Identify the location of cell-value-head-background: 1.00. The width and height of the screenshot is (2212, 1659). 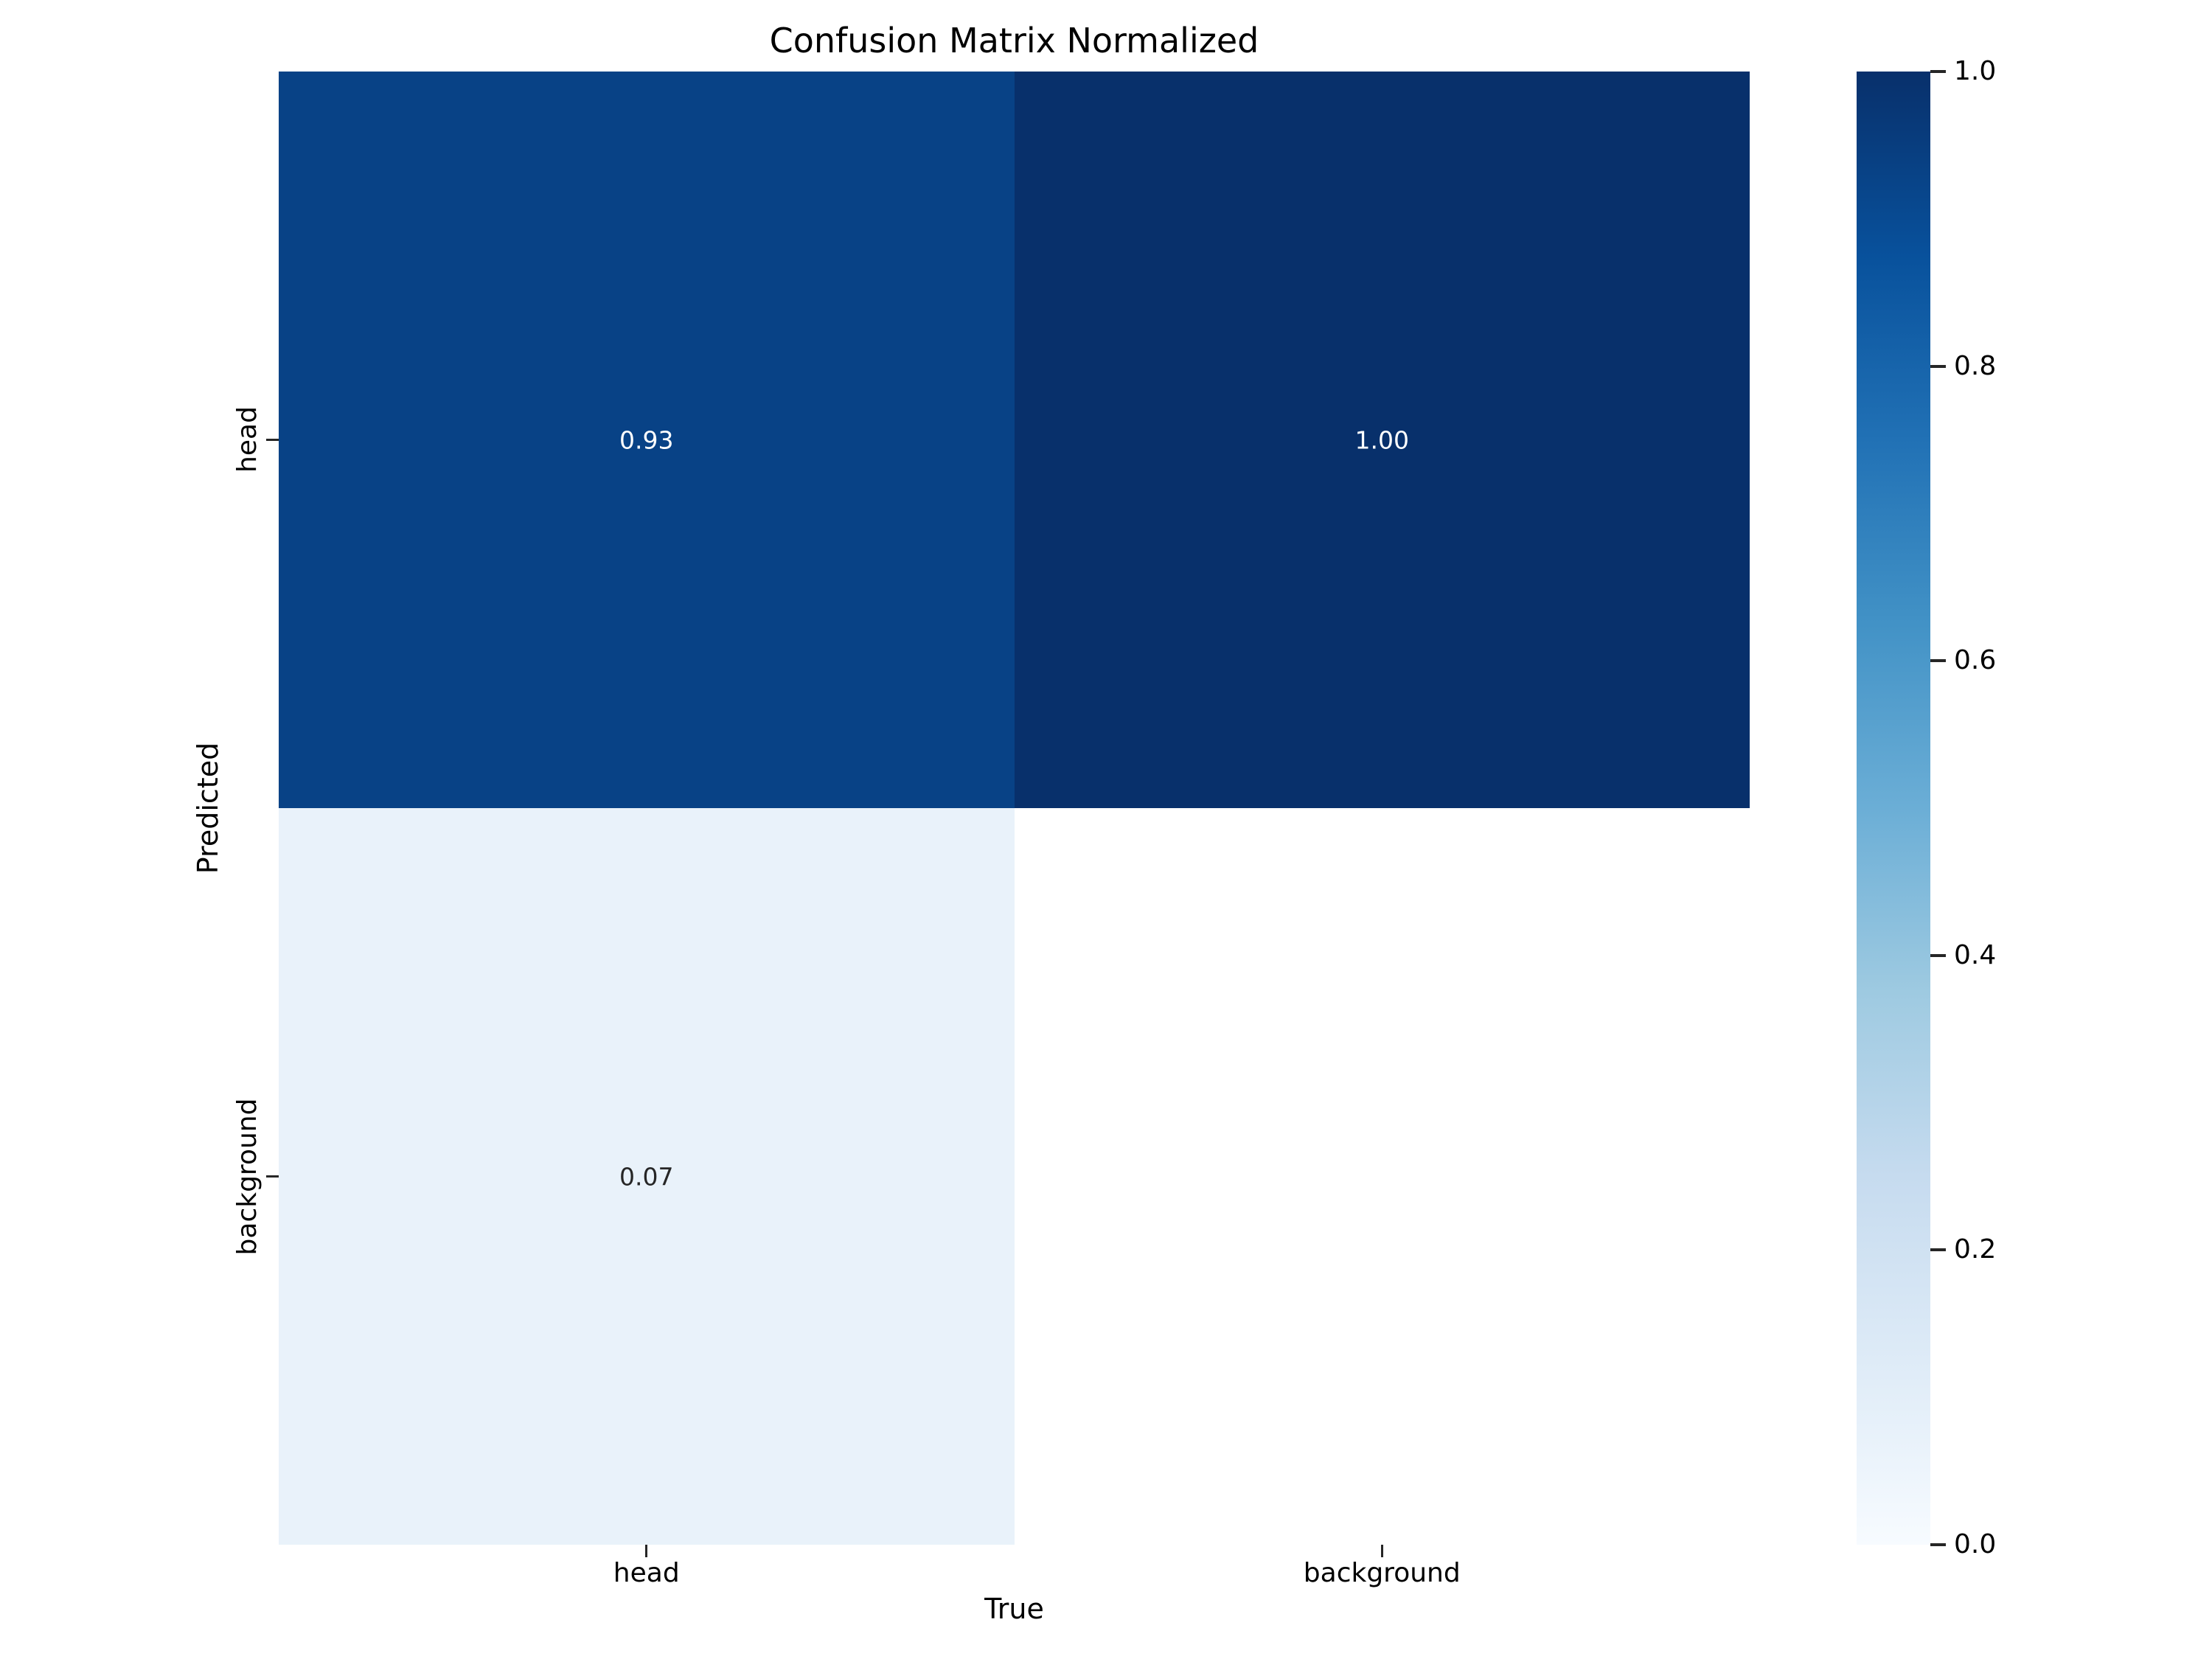
(1381, 439).